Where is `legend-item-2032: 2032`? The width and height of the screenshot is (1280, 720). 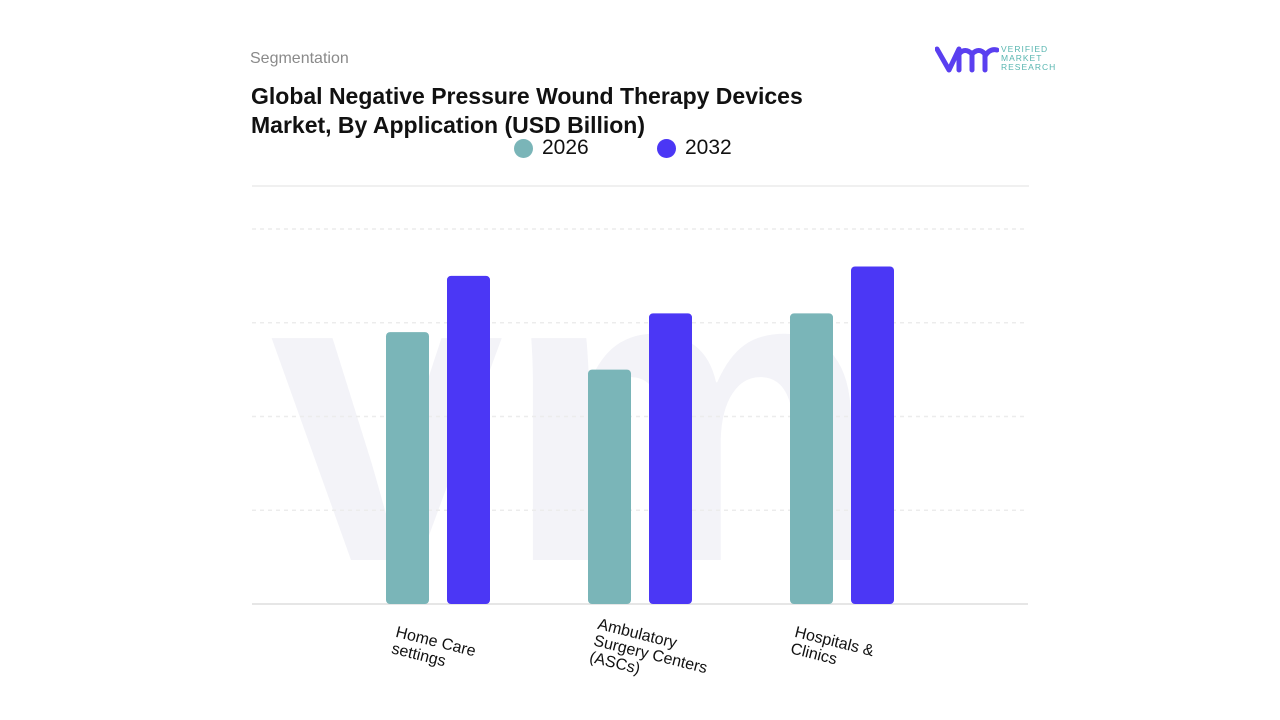 legend-item-2032: 2032 is located at coordinates (694, 148).